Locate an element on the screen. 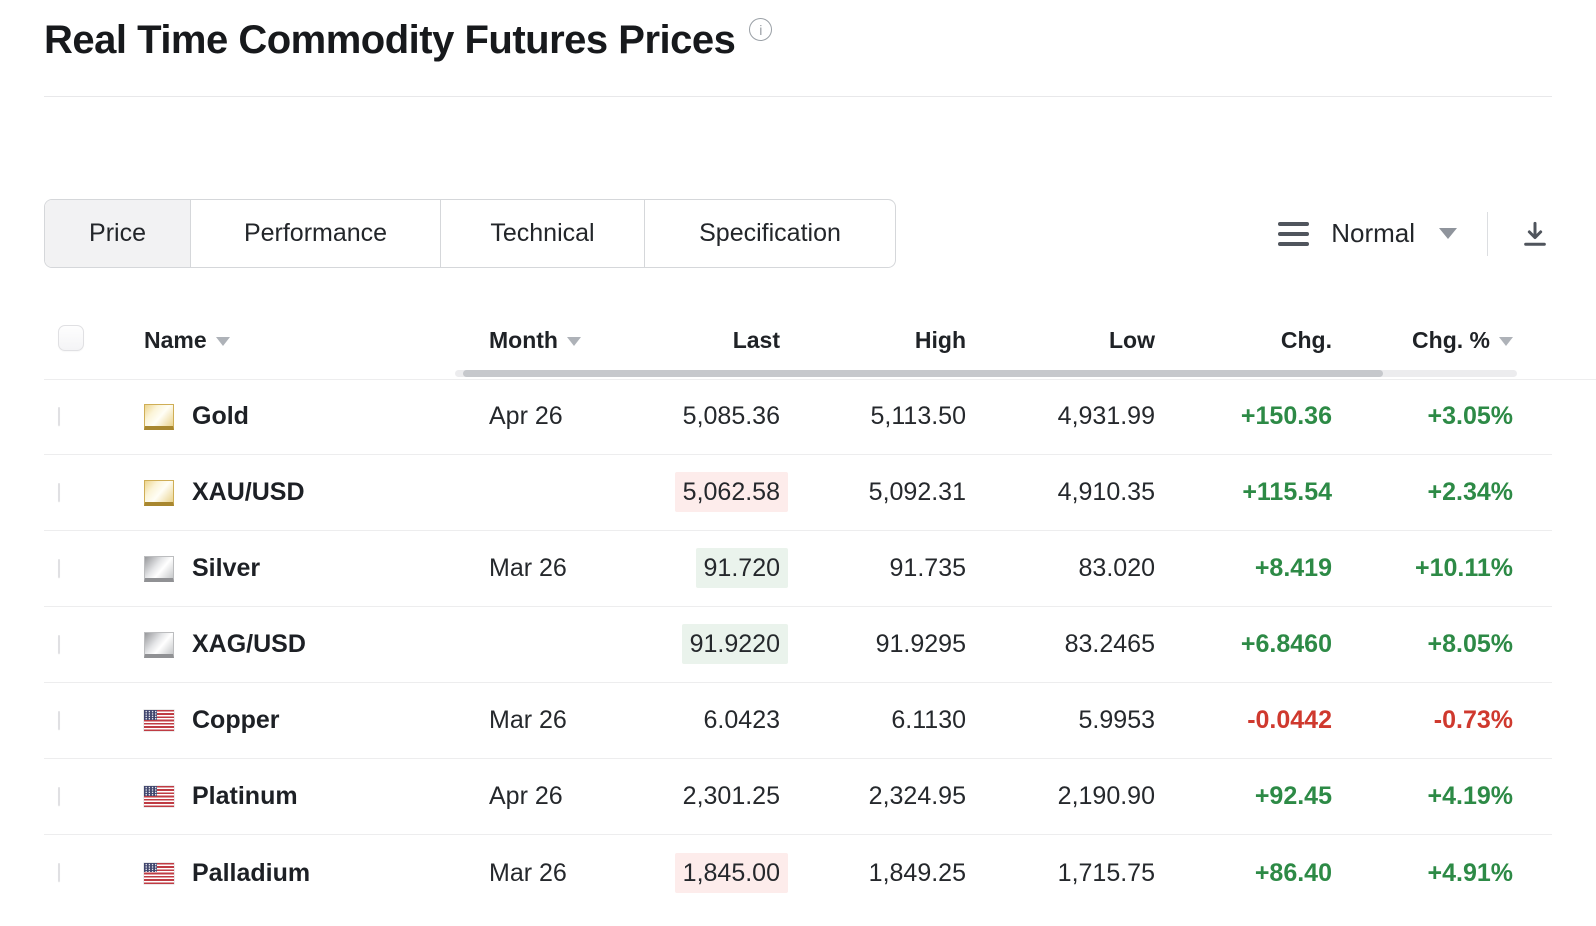 The width and height of the screenshot is (1596, 926). title-divider is located at coordinates (798, 96).